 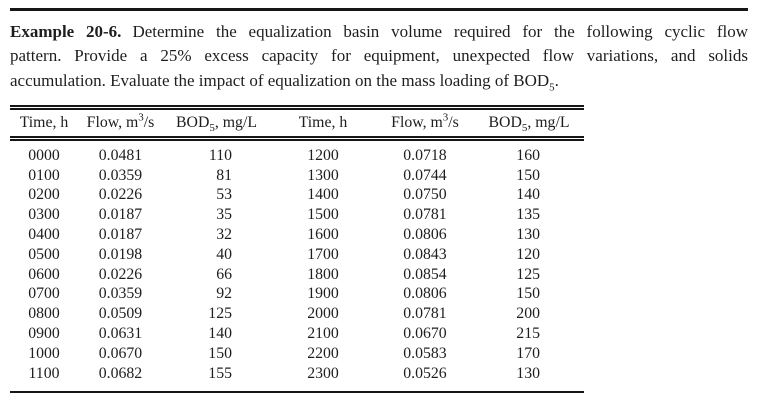 What do you see at coordinates (323, 155) in the screenshot?
I see `table-cell: 1200` at bounding box center [323, 155].